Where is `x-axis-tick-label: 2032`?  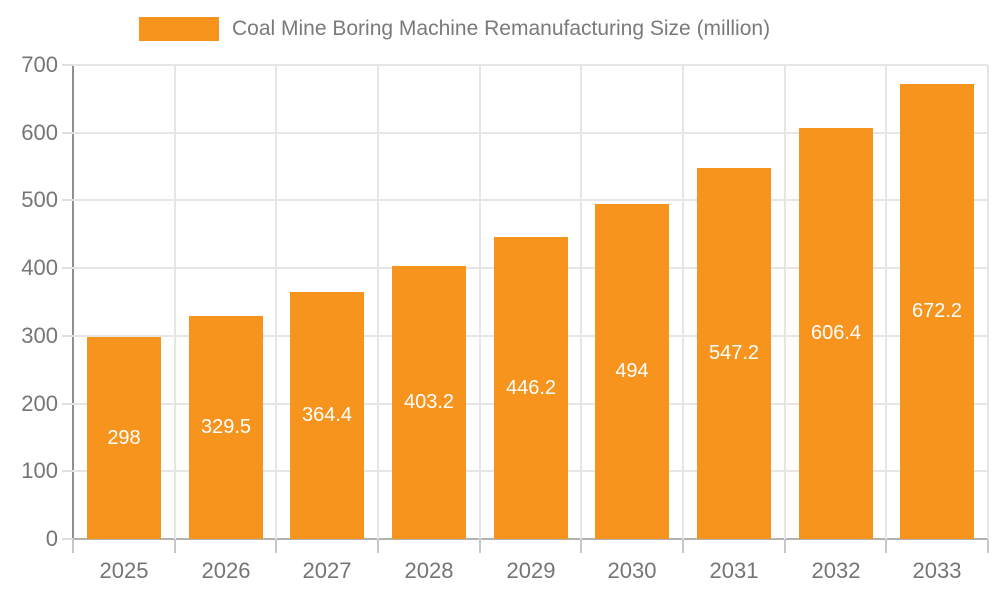
x-axis-tick-label: 2032 is located at coordinates (836, 570).